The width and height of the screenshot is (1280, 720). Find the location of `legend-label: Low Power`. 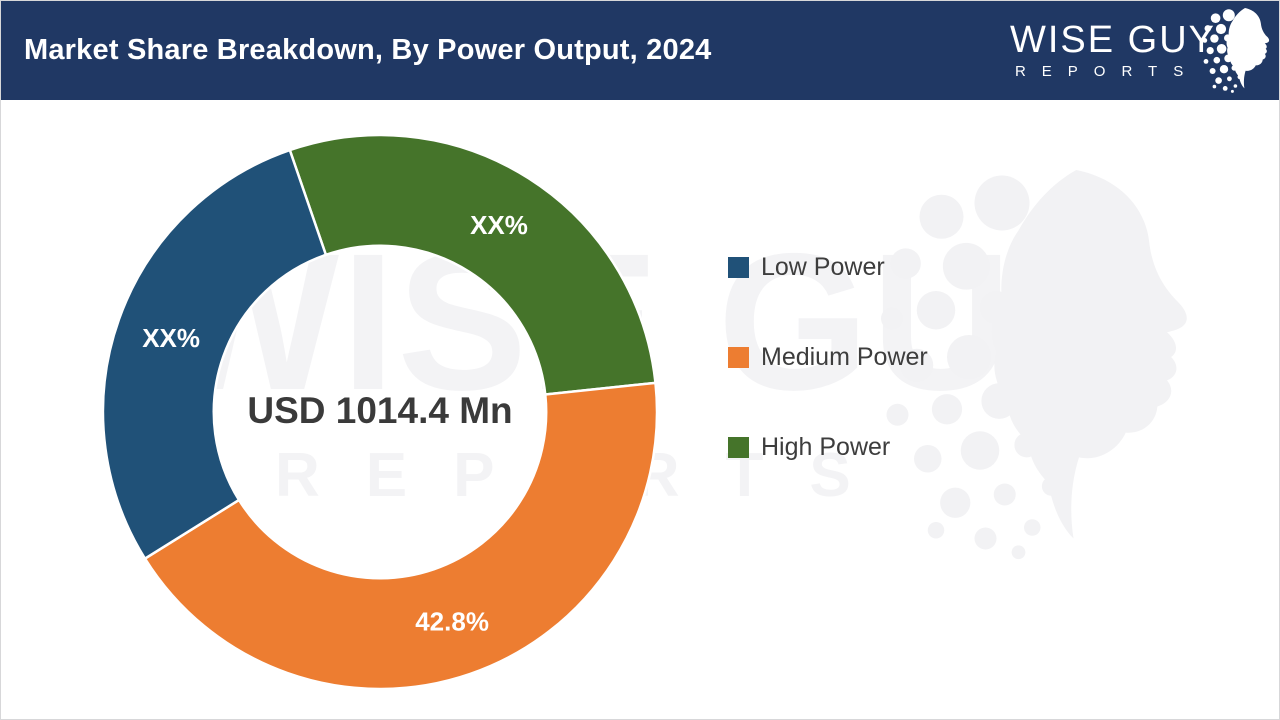

legend-label: Low Power is located at coordinates (823, 266).